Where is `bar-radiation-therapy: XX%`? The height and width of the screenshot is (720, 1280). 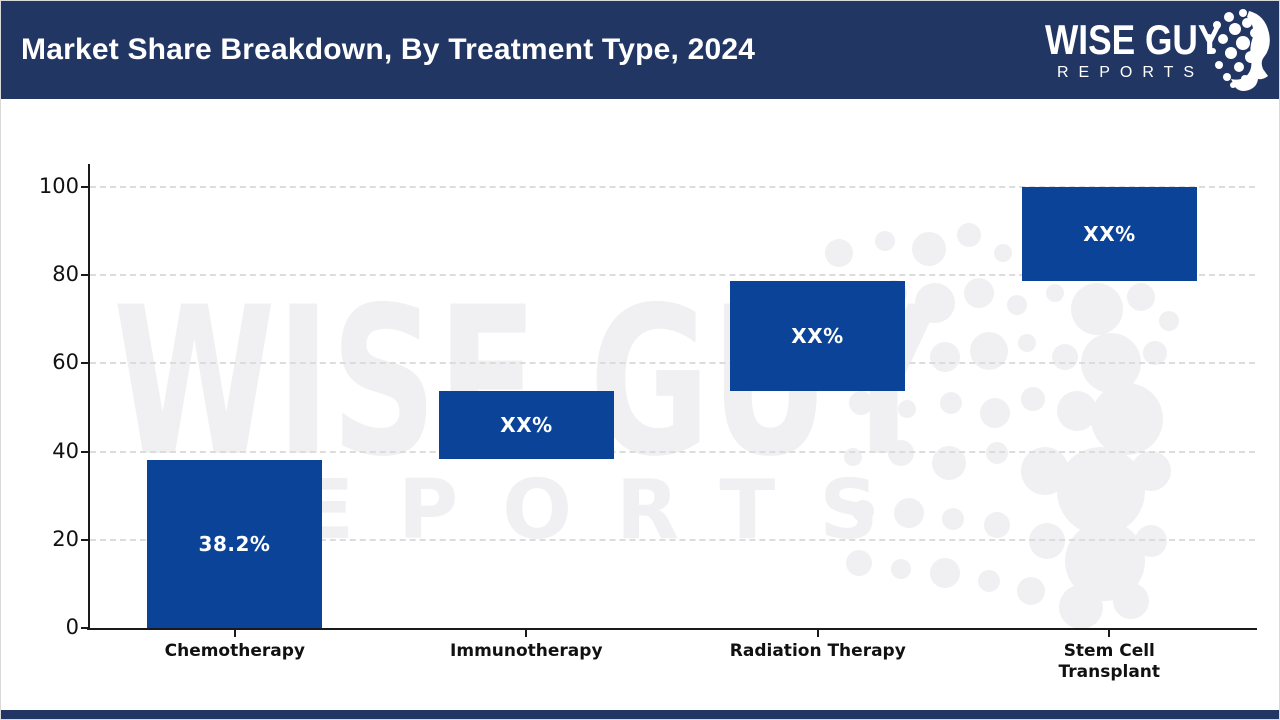
bar-radiation-therapy: XX% is located at coordinates (817, 335).